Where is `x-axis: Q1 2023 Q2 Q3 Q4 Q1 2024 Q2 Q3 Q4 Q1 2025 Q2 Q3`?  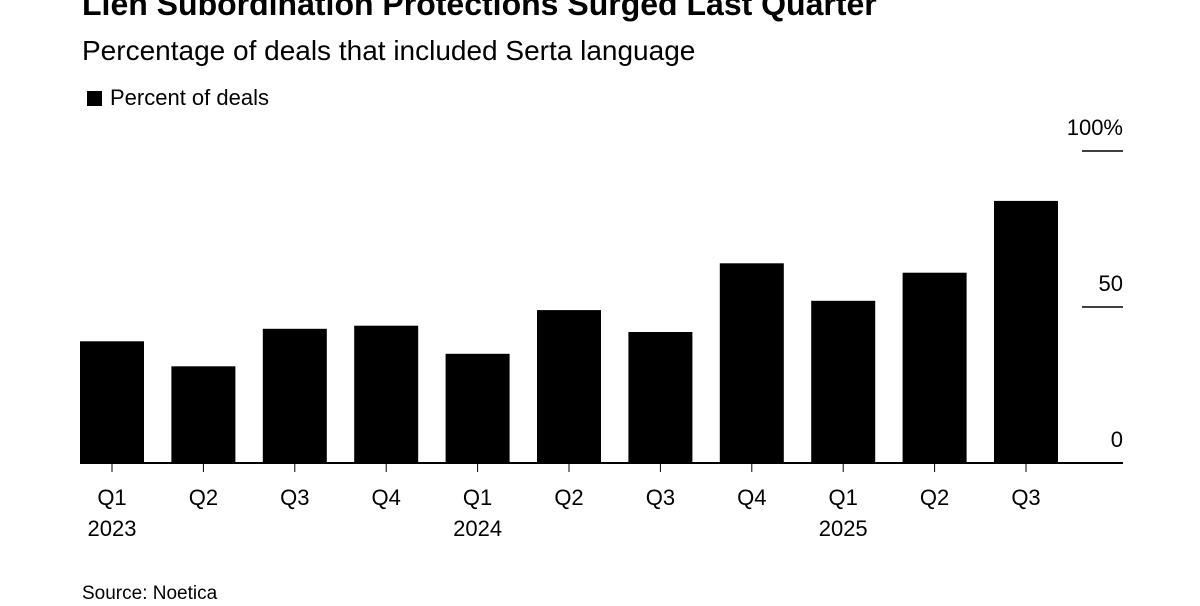
x-axis: Q1 2023 Q2 Q3 Q4 Q1 2024 Q2 Q3 Q4 Q1 2025 Q2 Q3 is located at coordinates (564, 502).